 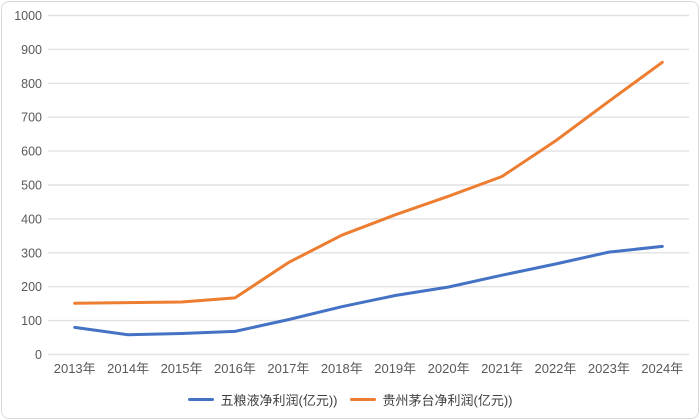 I want to click on y-tick-label: 0, so click(x=38, y=355).